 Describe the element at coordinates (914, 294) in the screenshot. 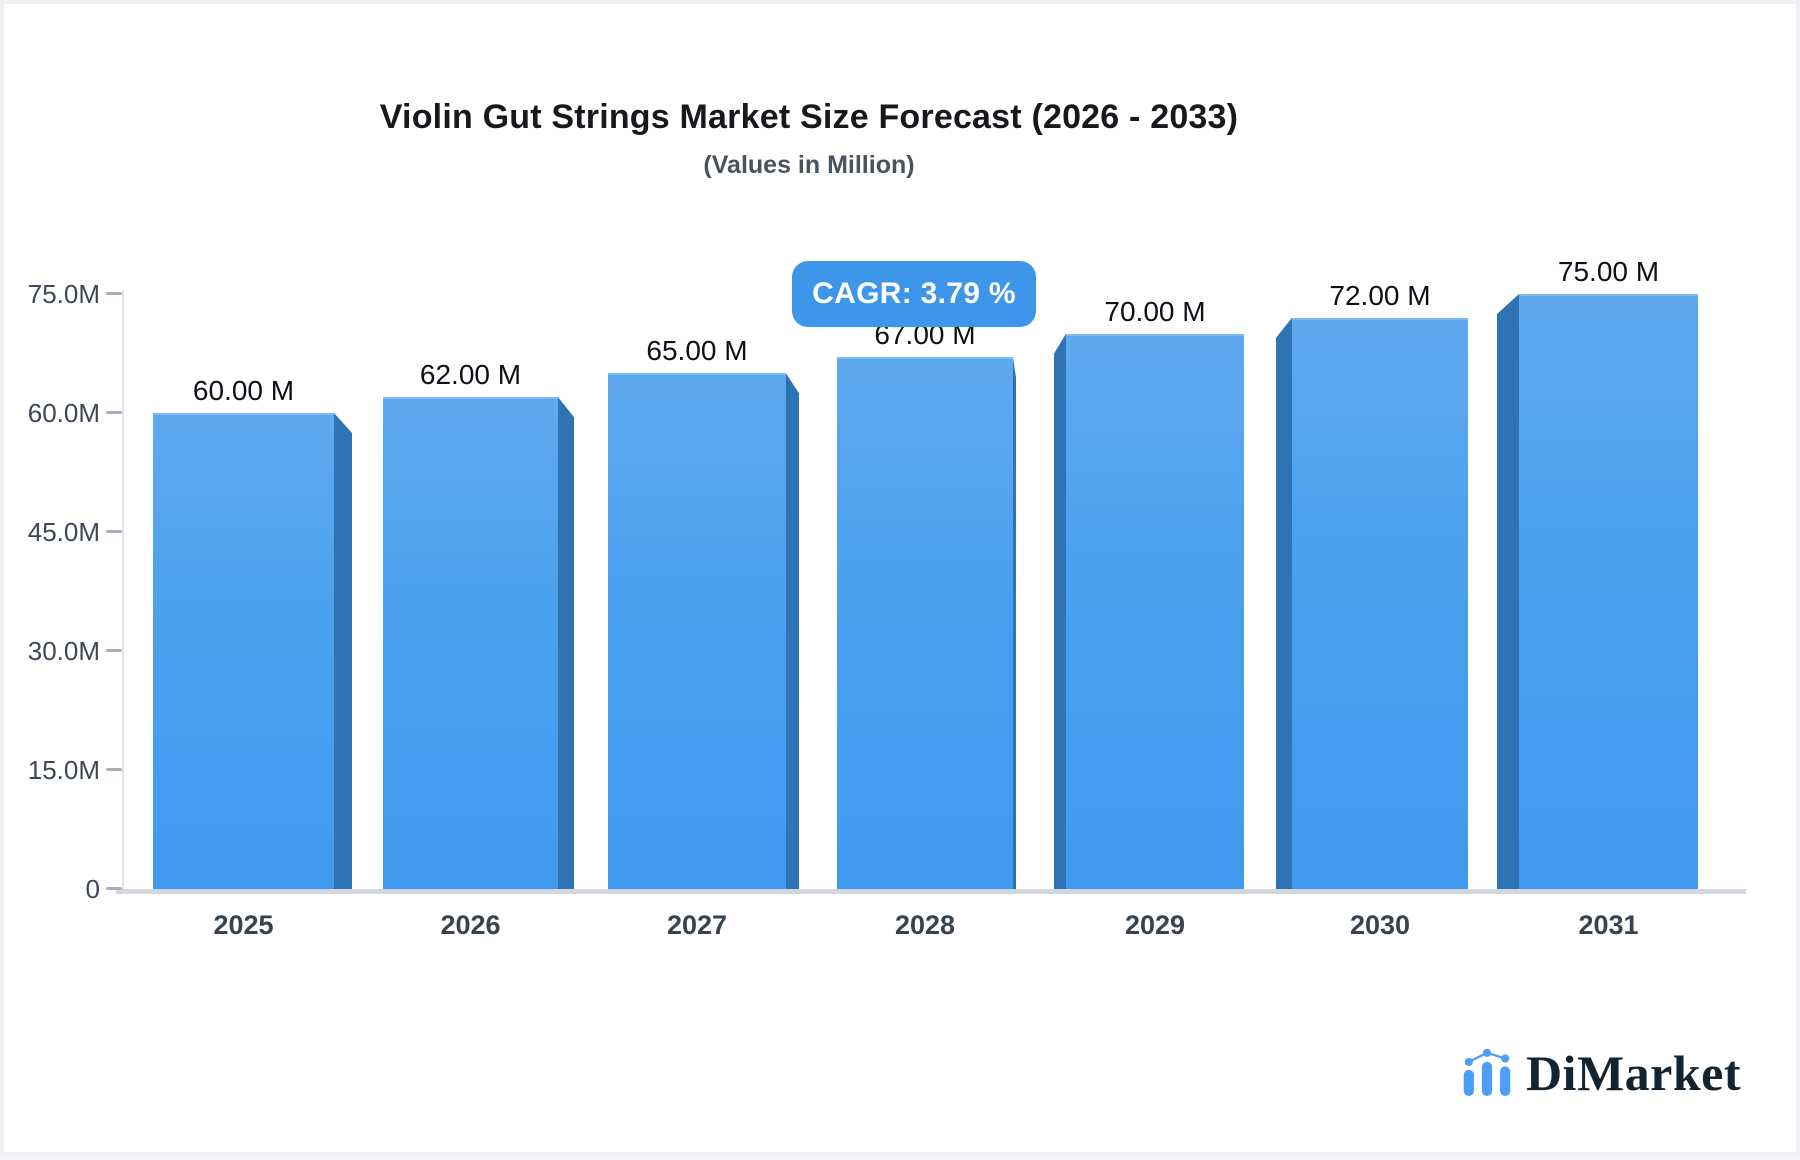

I see `cagr-badge: CAGR: 3.79 %` at that location.